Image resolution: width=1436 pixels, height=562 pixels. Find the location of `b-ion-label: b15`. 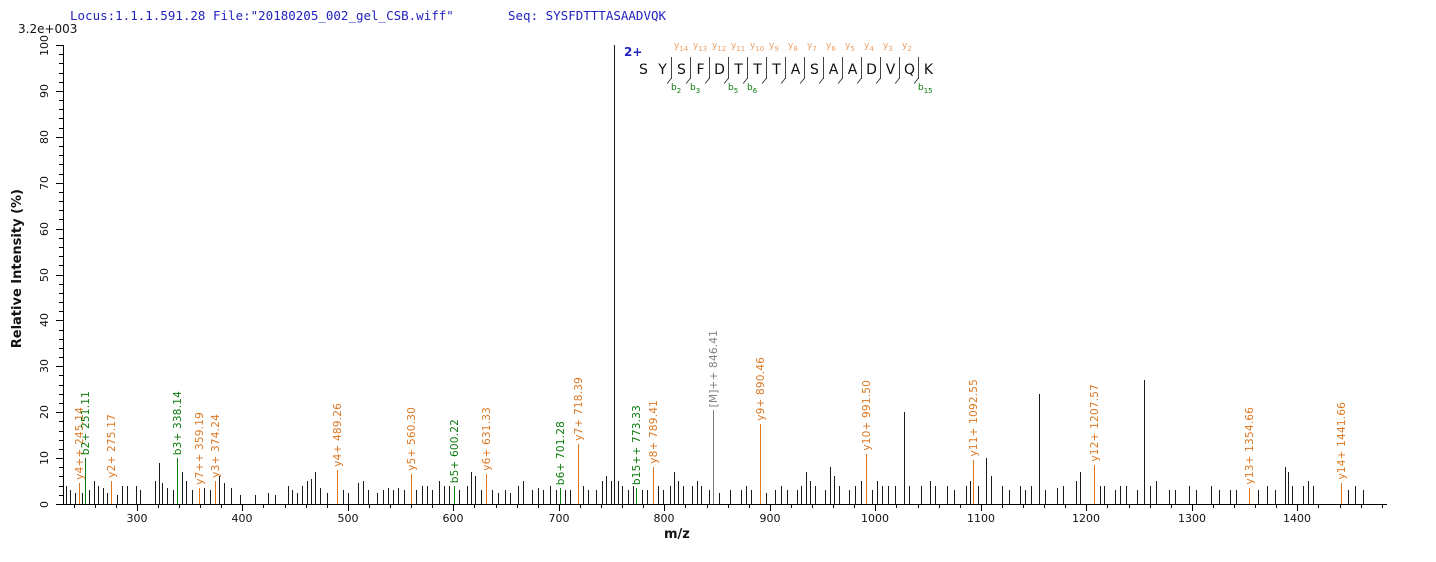

b-ion-label: b15 is located at coordinates (925, 89).